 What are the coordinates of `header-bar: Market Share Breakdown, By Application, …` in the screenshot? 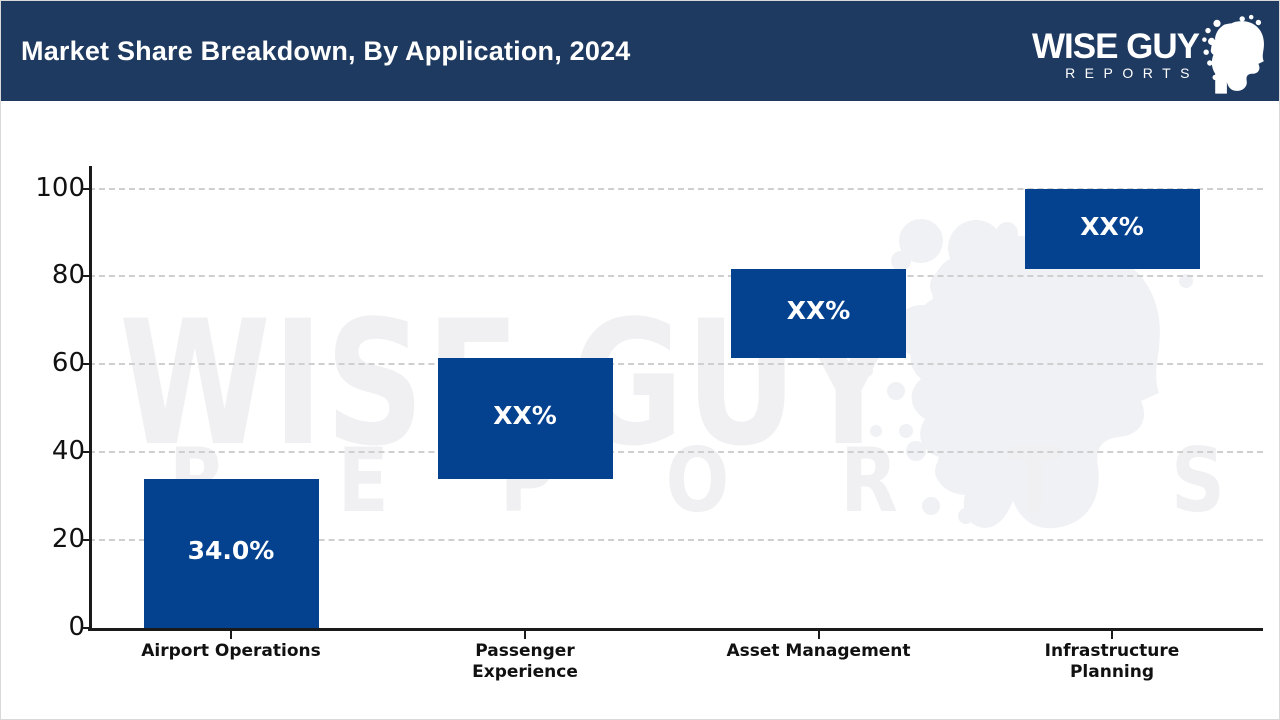 It's located at (640, 51).